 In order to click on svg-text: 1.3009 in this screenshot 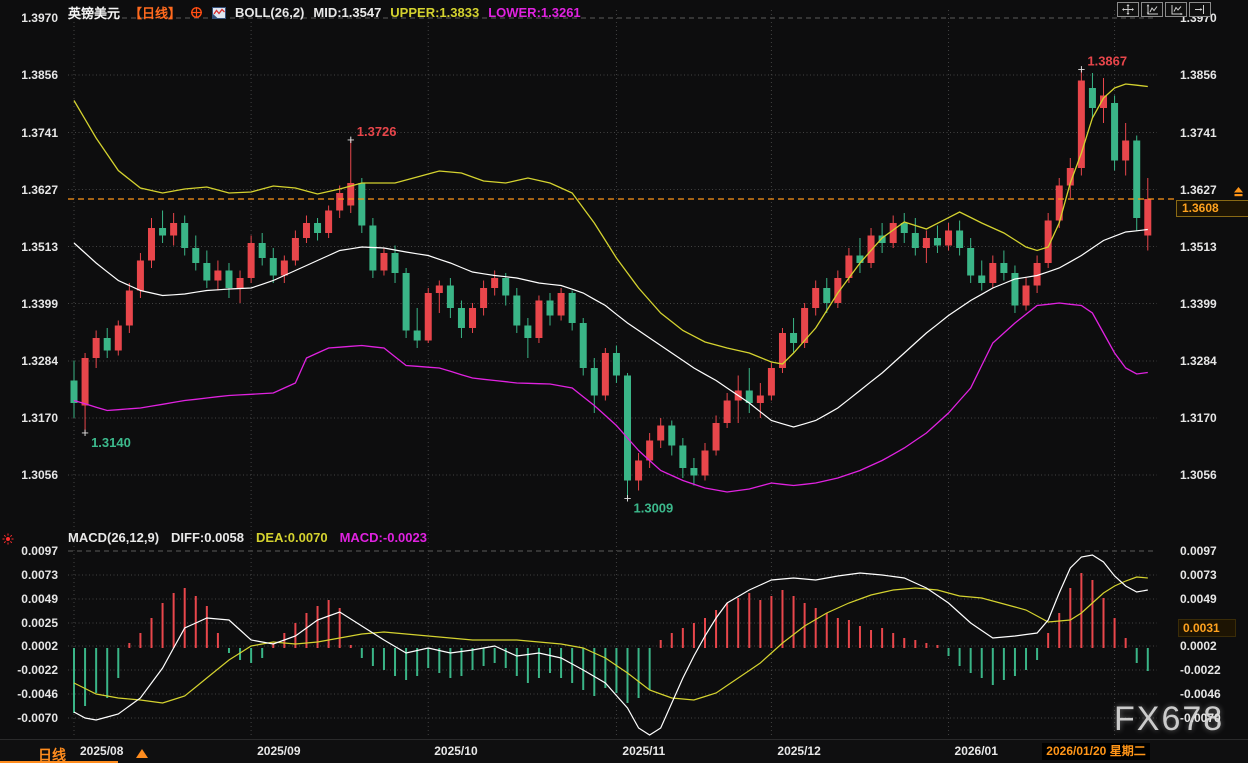, I will do `click(654, 508)`.